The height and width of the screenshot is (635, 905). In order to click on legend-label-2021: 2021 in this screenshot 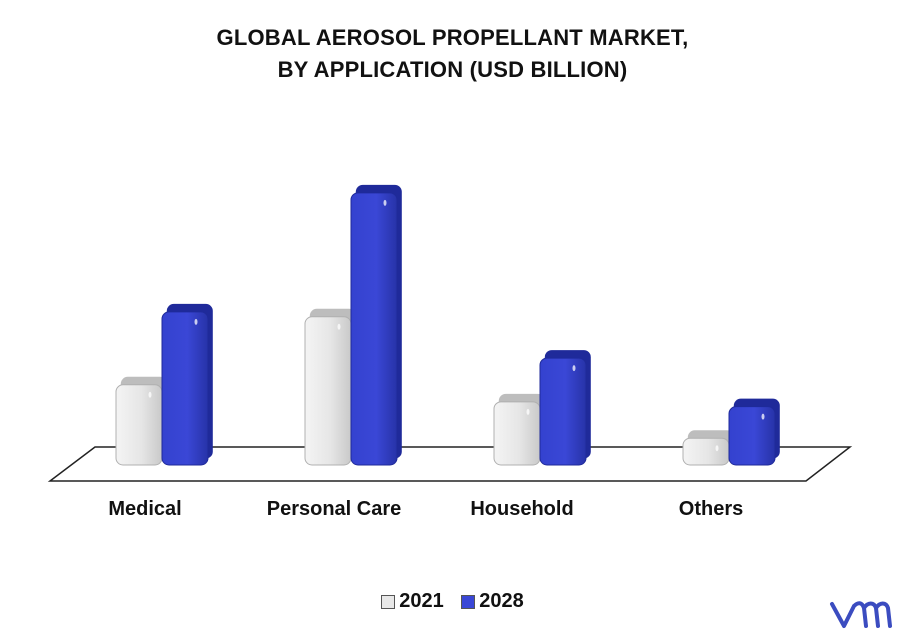, I will do `click(421, 601)`.